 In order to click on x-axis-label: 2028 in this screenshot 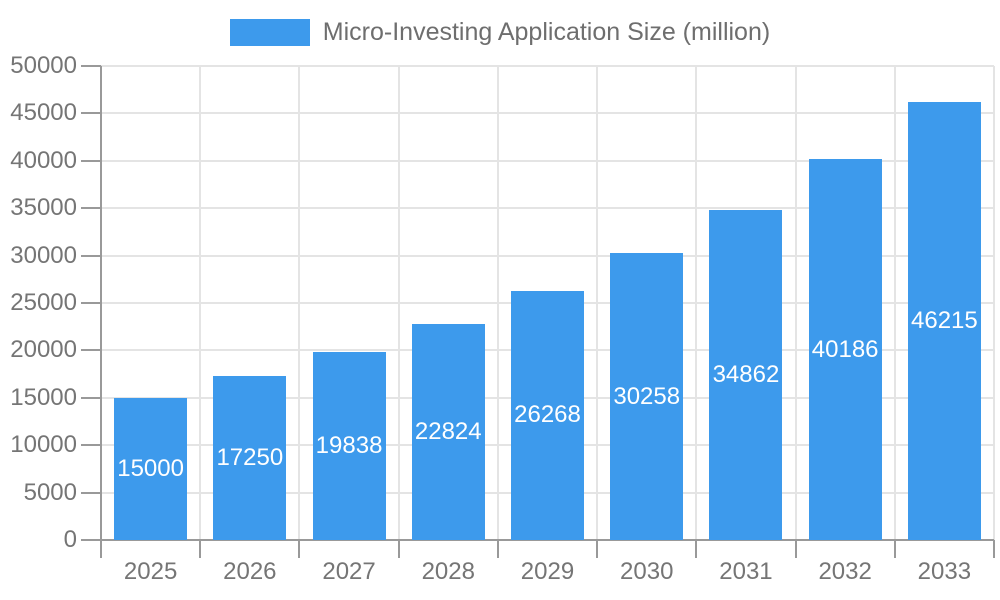, I will do `click(448, 571)`.